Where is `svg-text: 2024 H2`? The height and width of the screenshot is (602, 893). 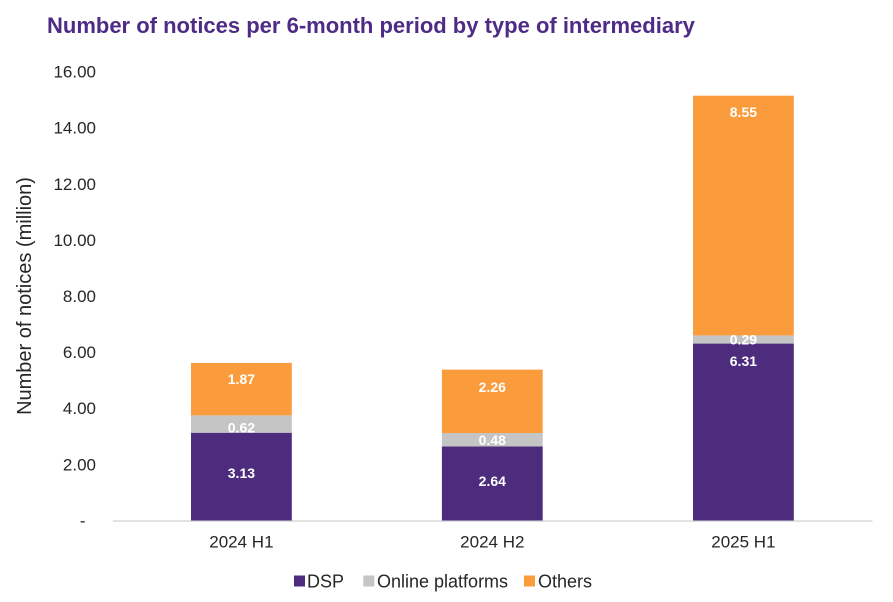
svg-text: 2024 H2 is located at coordinates (492, 542).